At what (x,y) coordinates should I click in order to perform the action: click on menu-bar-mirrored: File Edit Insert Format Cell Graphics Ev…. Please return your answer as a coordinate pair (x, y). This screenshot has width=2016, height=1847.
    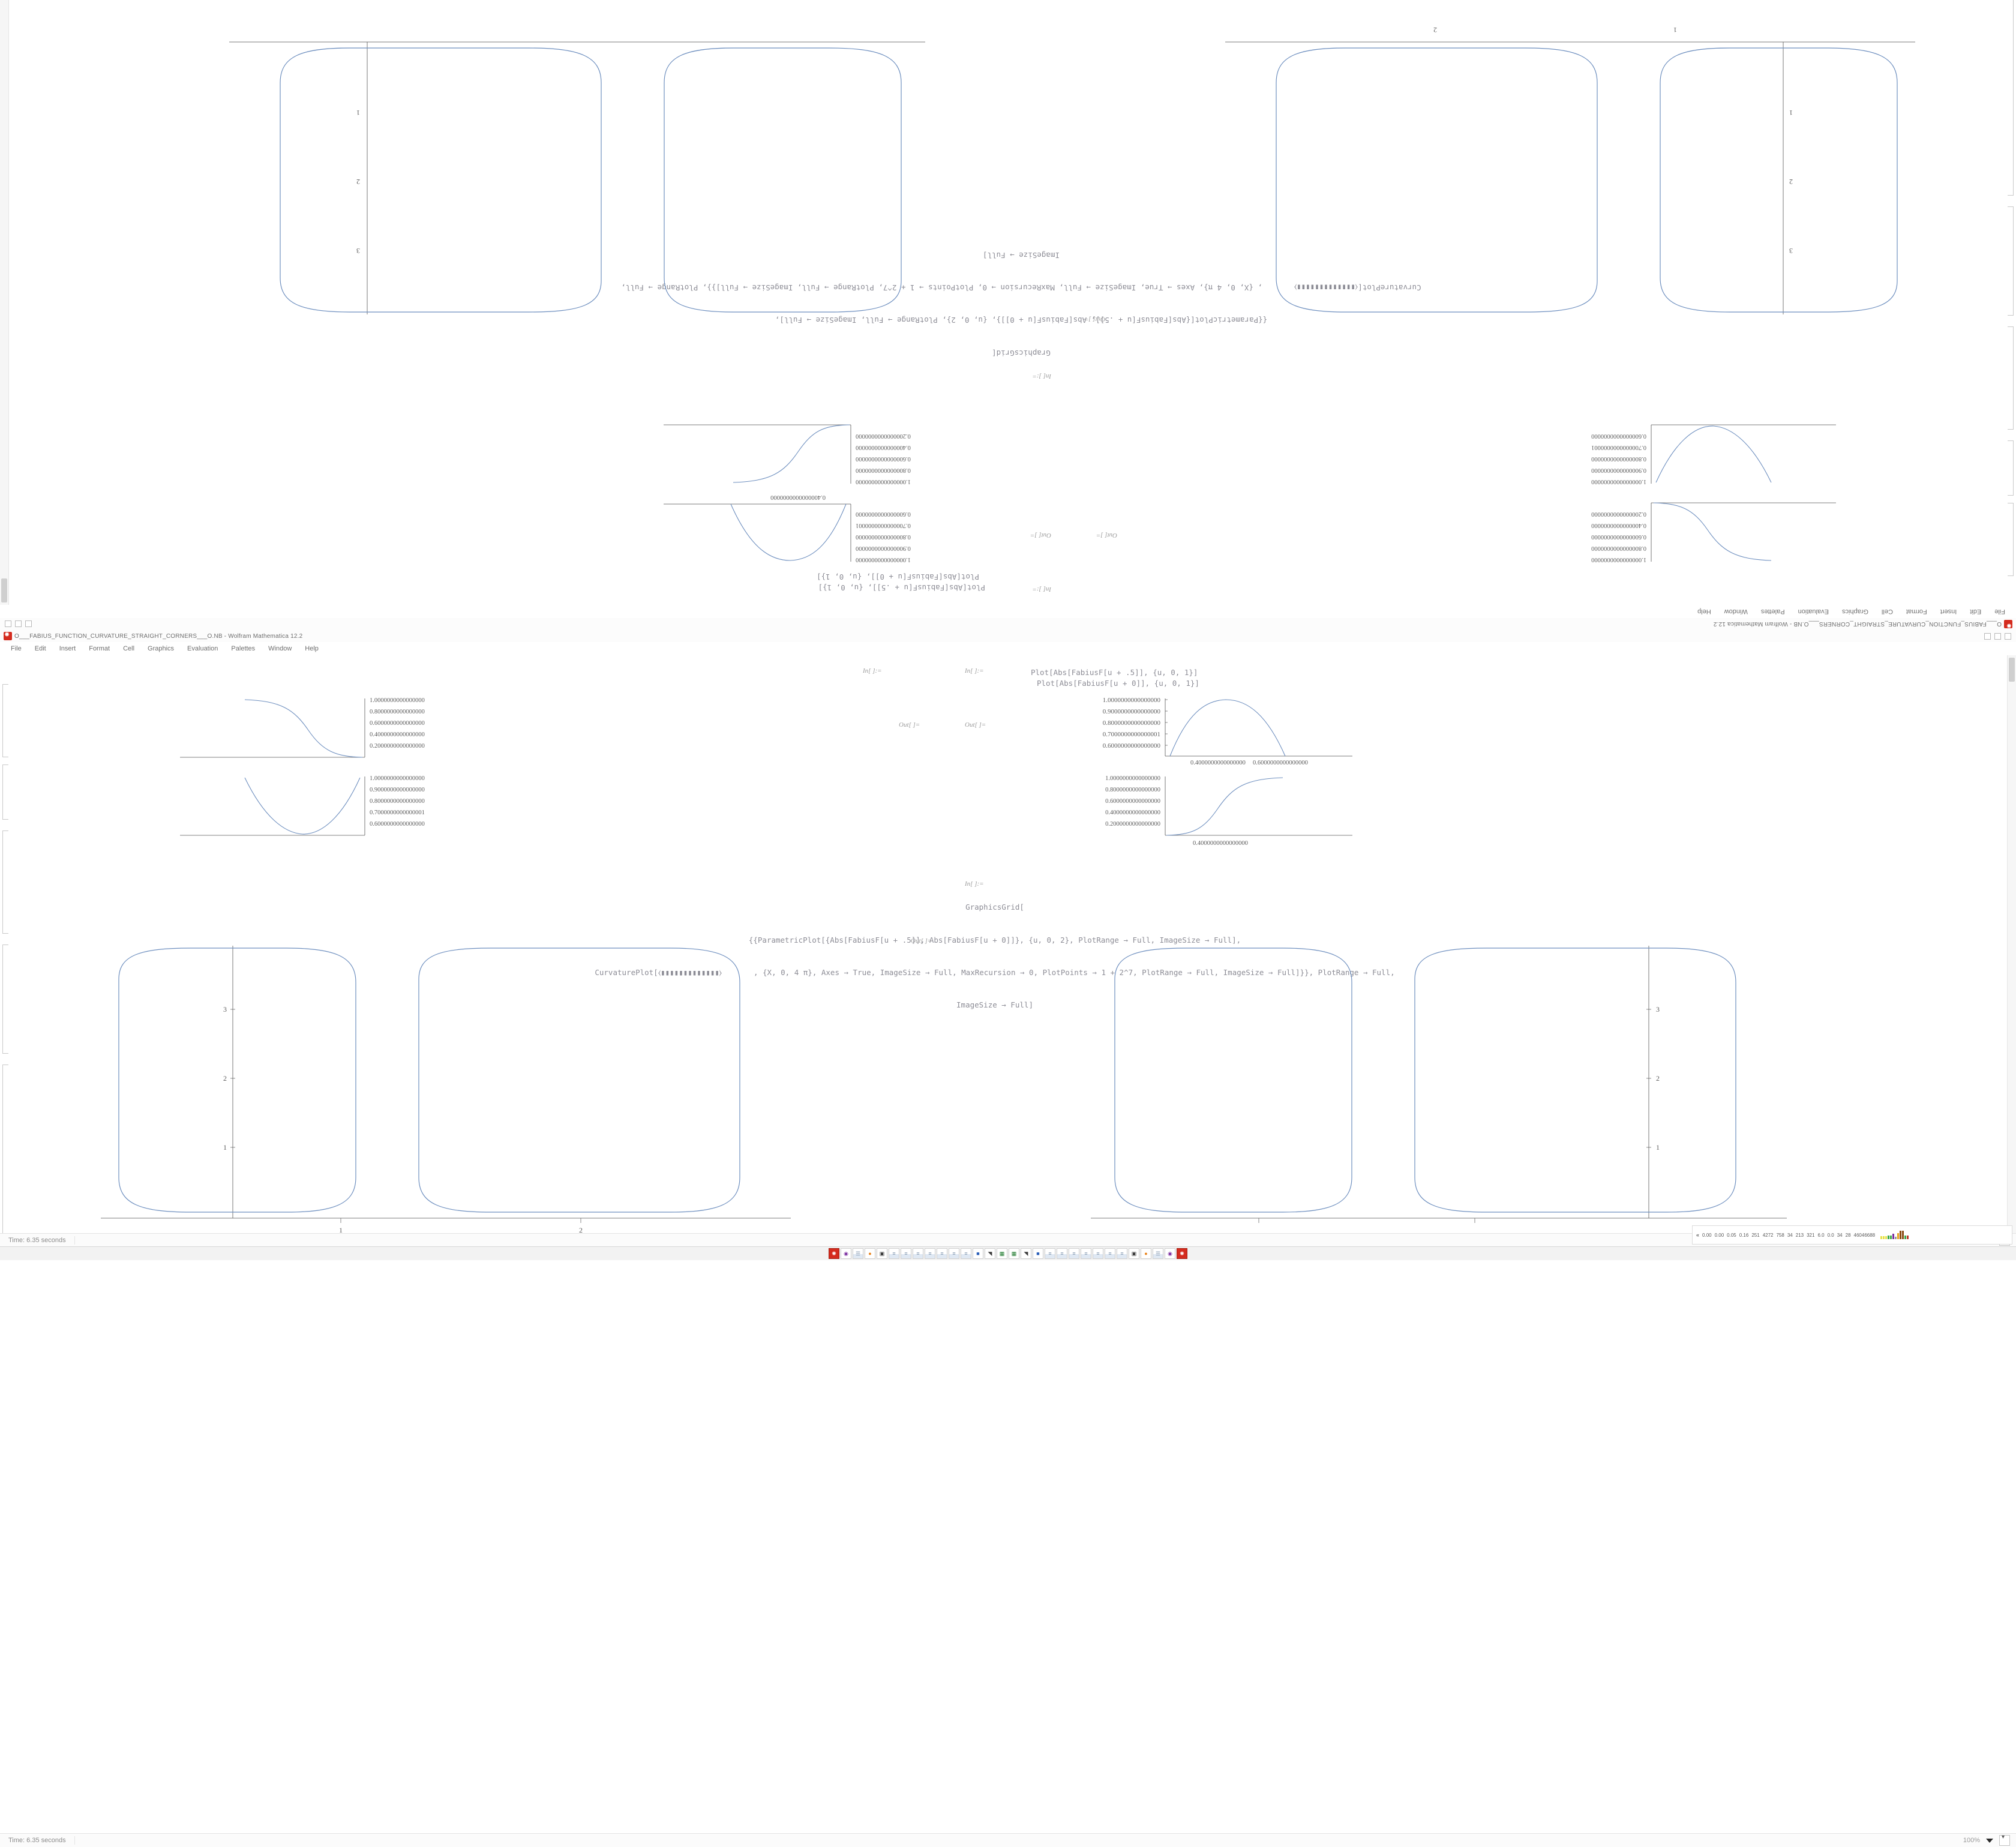
    Looking at the image, I should click on (1008, 611).